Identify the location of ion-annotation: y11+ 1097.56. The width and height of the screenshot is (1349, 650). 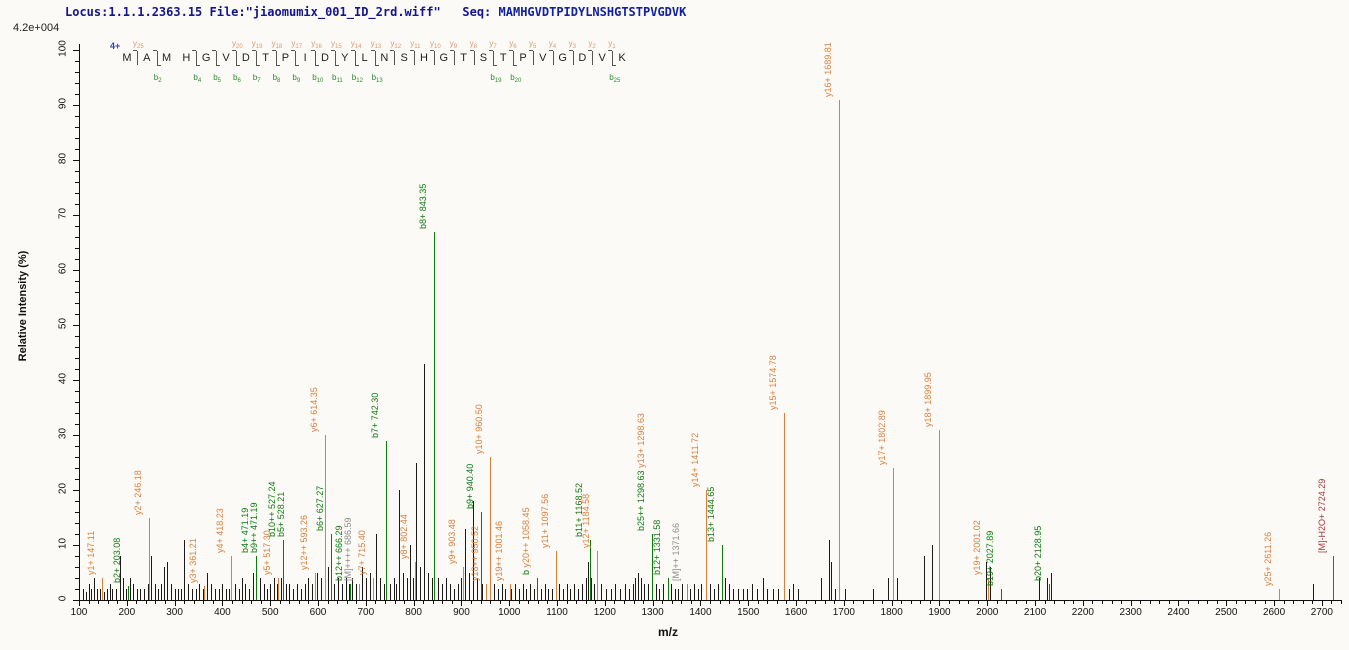
(544, 520).